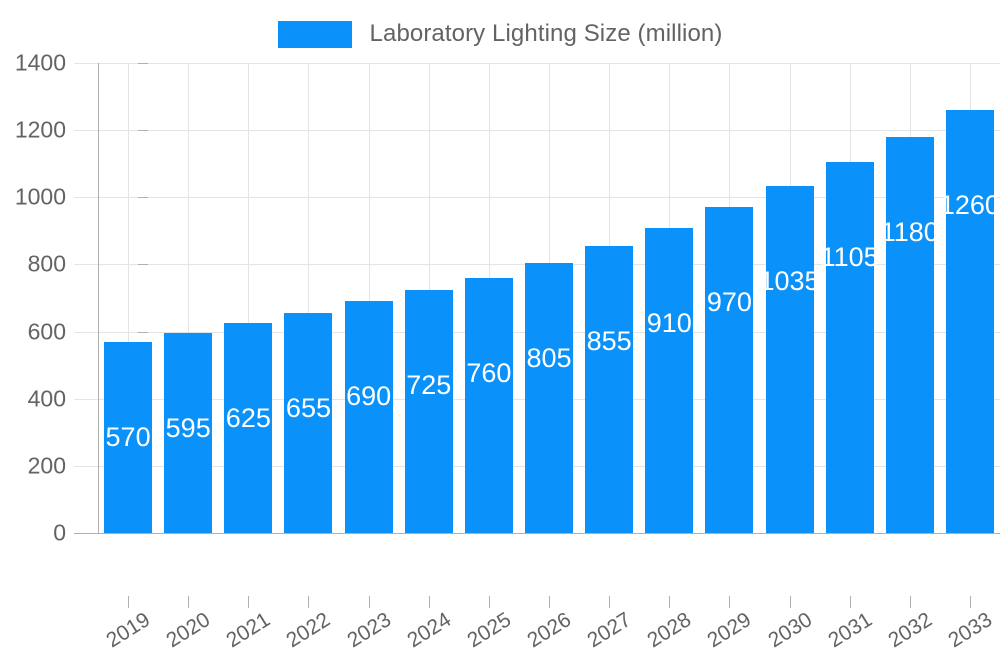  Describe the element at coordinates (98, 298) in the screenshot. I see `y-axis-line` at that location.